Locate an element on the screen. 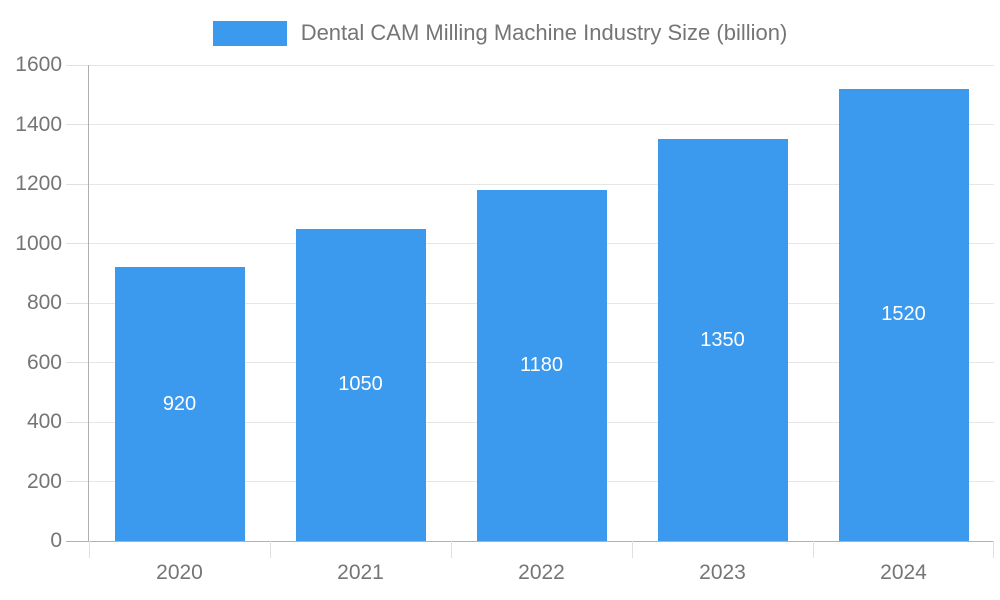  y-axis-tick-label: 200 is located at coordinates (44, 481).